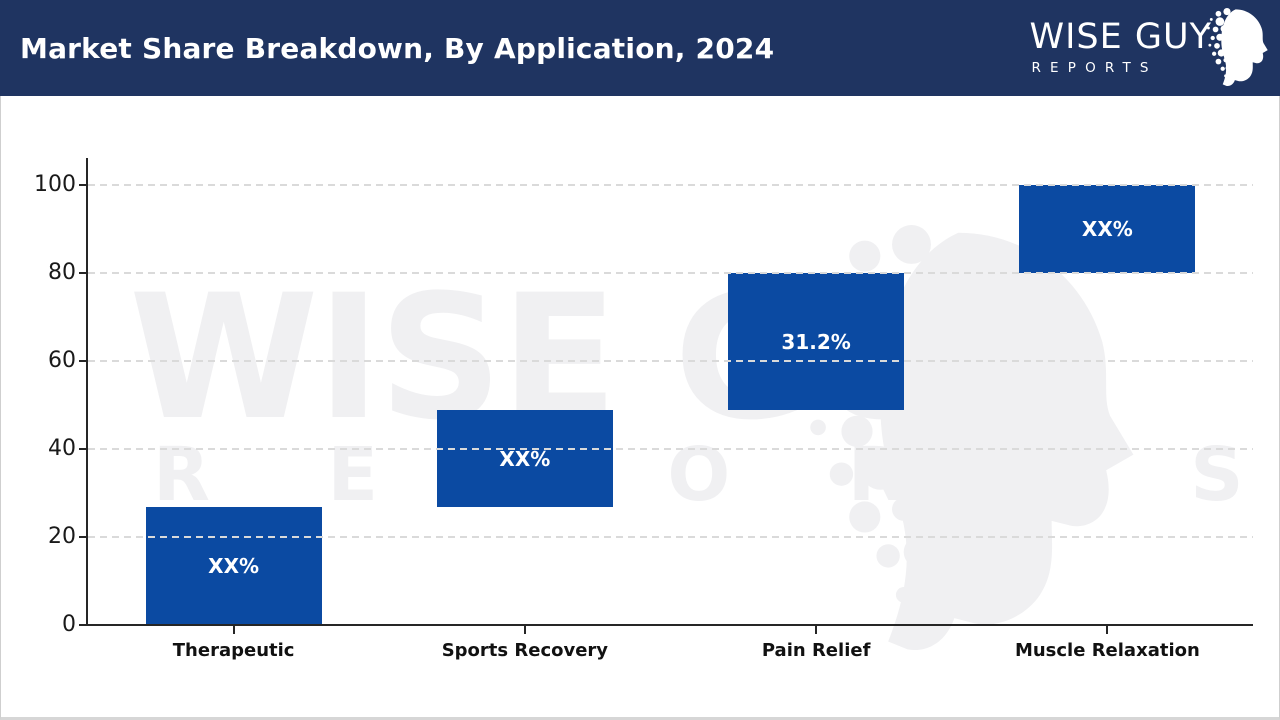 The width and height of the screenshot is (1280, 720). I want to click on brand-tagline: REPORTS, so click(1094, 68).